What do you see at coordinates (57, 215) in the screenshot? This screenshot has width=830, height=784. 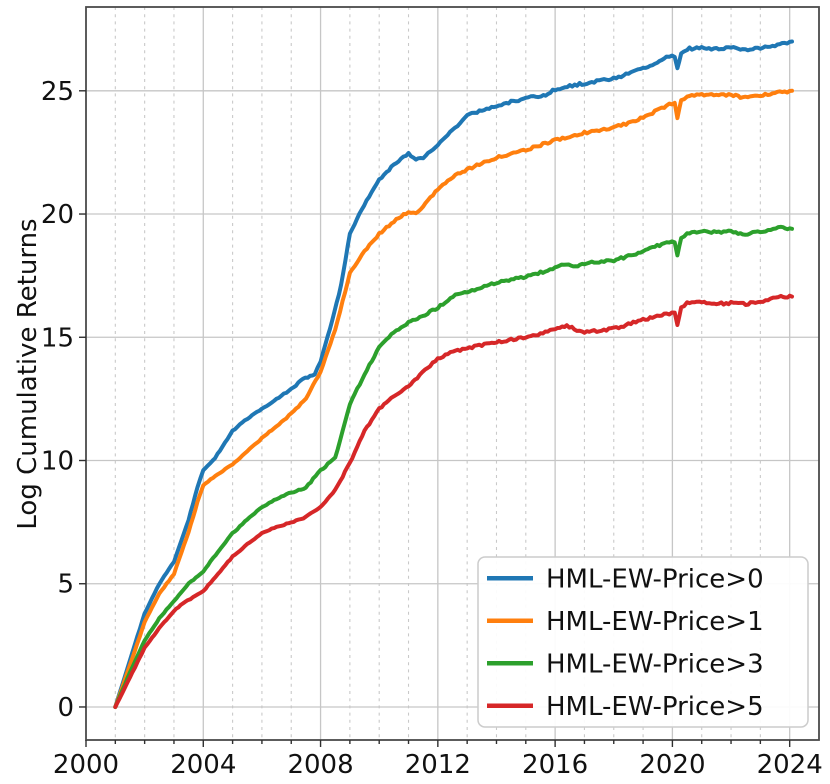 I see `y-tick-label: 20` at bounding box center [57, 215].